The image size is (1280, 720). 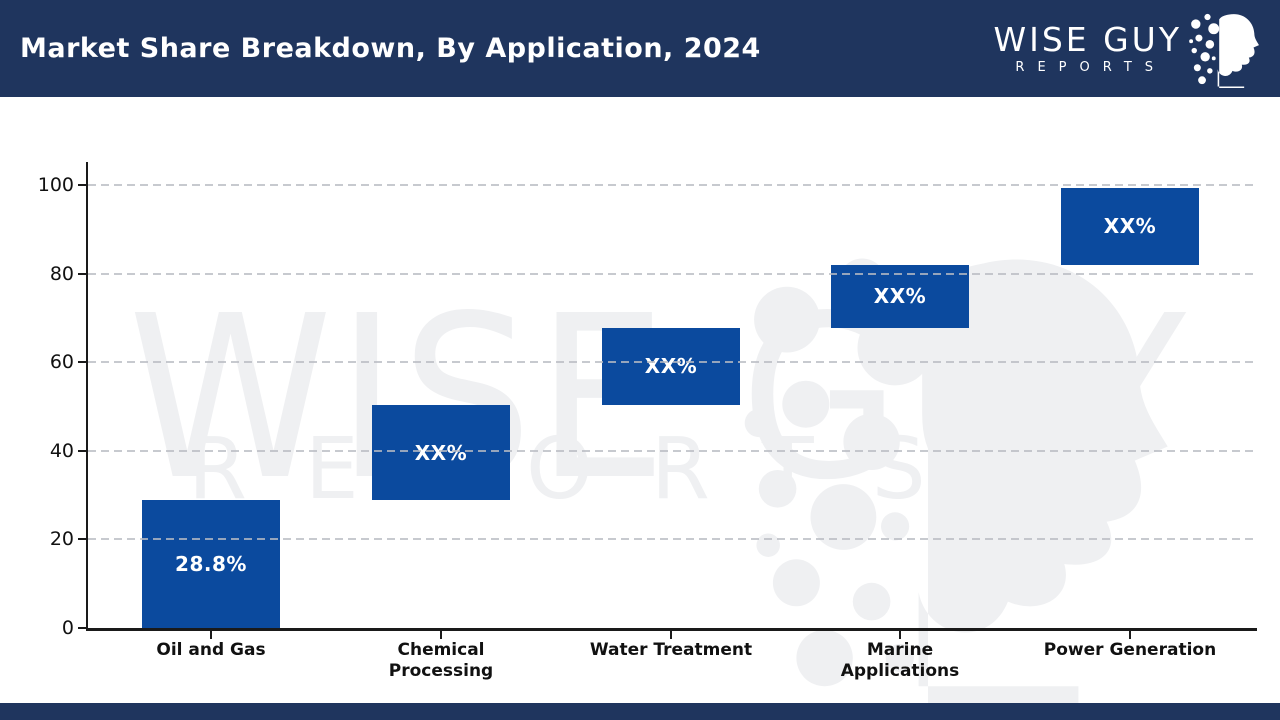 I want to click on x-category-label: Oil and Gas, so click(x=211, y=650).